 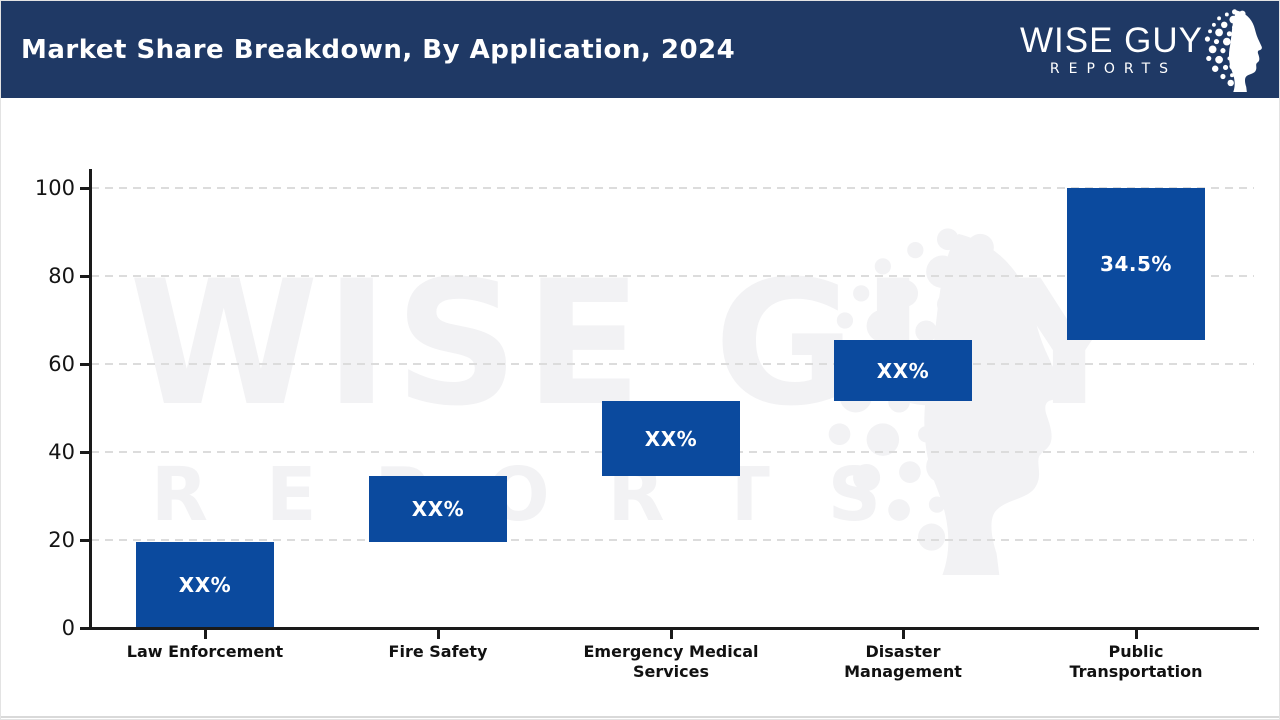 What do you see at coordinates (54, 188) in the screenshot?
I see `y-tick-label: 100` at bounding box center [54, 188].